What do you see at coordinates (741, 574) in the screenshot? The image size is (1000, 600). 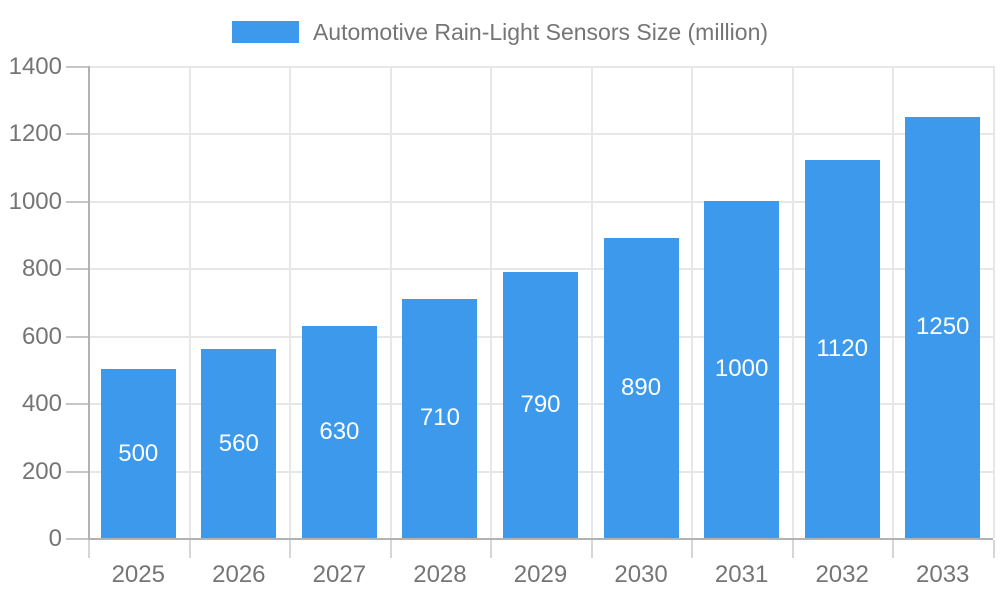 I see `x-axis-label-2031: 2031` at bounding box center [741, 574].